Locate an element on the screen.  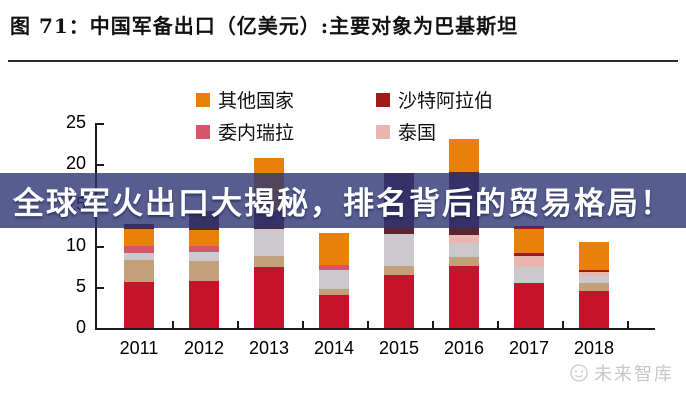
bar-segment-2016-orange is located at coordinates (464, 156).